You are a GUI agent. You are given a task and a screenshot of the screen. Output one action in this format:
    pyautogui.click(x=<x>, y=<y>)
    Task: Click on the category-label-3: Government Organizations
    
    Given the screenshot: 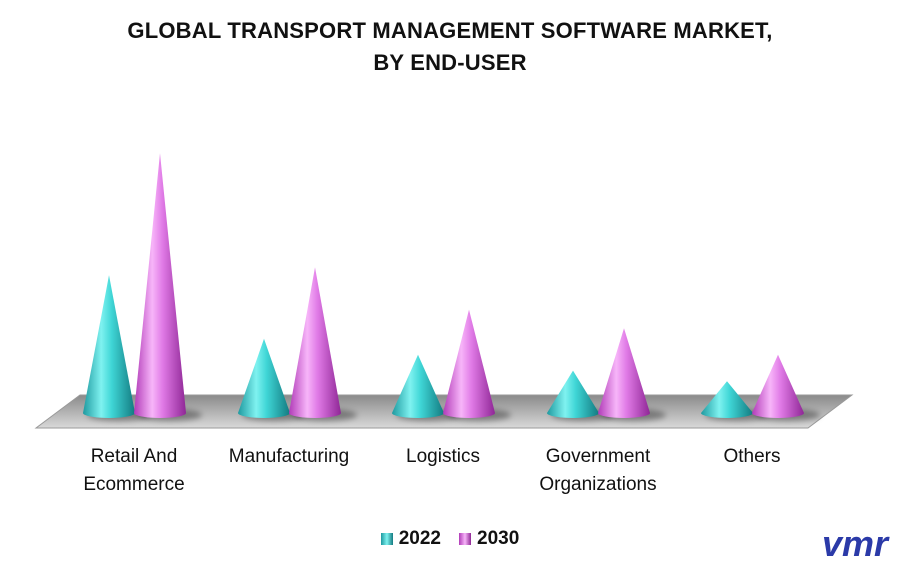 What is the action you would take?
    pyautogui.click(x=598, y=471)
    